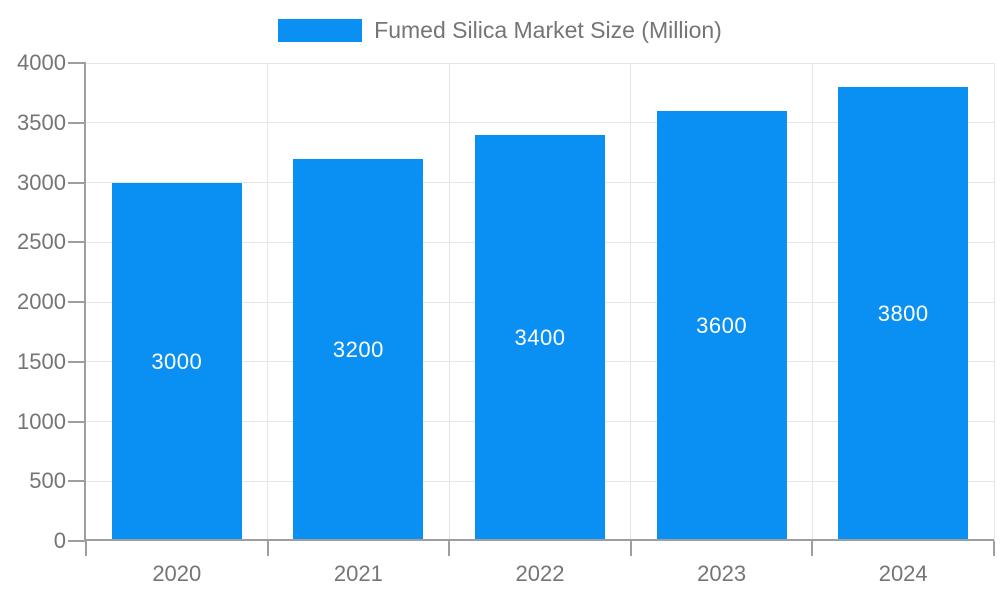 The image size is (1000, 600). I want to click on bar-2020, so click(176, 360).